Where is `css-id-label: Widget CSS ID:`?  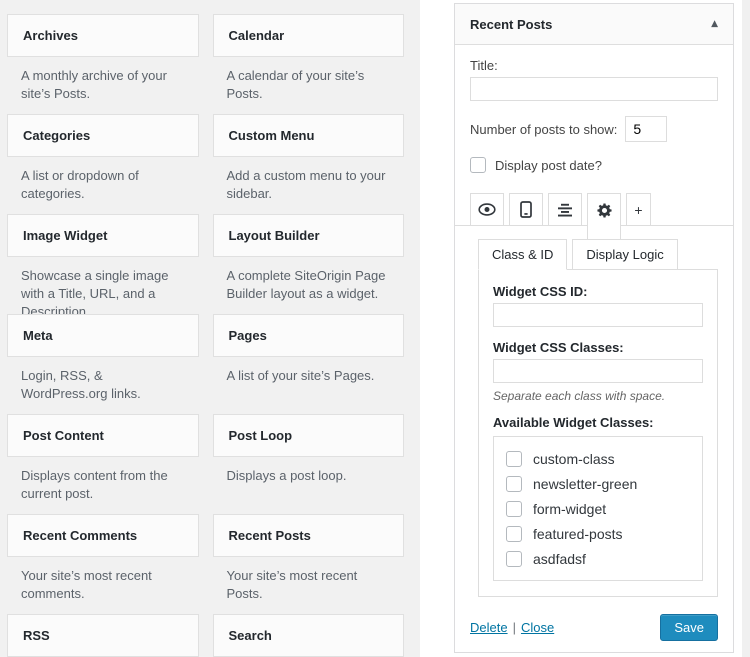 css-id-label: Widget CSS ID: is located at coordinates (540, 291).